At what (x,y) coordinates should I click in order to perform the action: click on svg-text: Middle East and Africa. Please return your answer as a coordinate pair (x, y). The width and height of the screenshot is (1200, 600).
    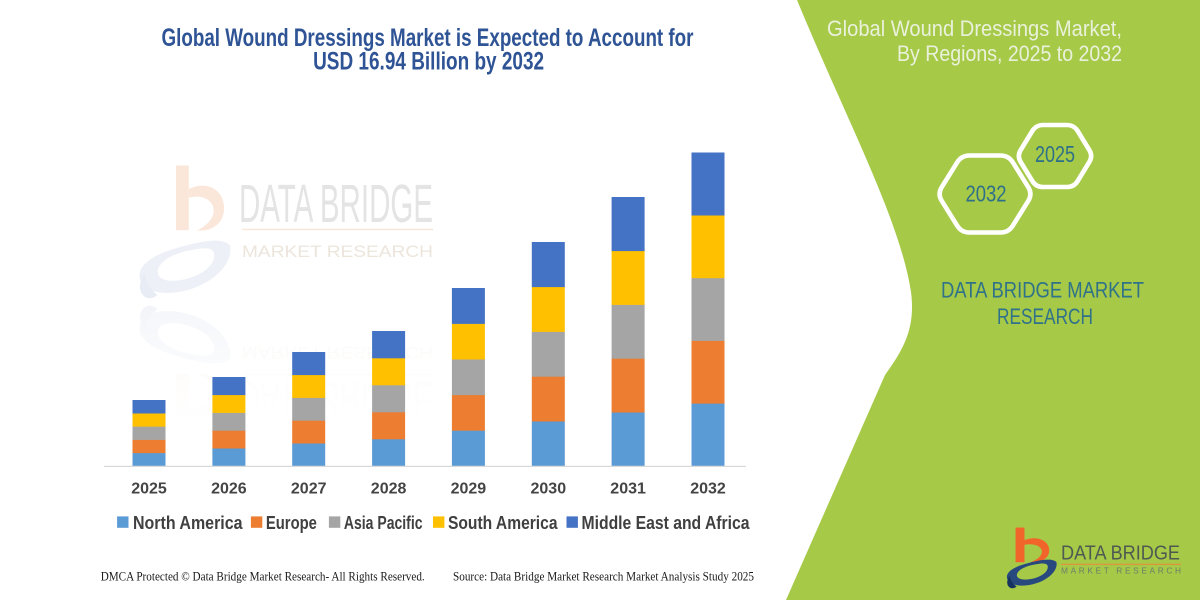
    Looking at the image, I should click on (666, 523).